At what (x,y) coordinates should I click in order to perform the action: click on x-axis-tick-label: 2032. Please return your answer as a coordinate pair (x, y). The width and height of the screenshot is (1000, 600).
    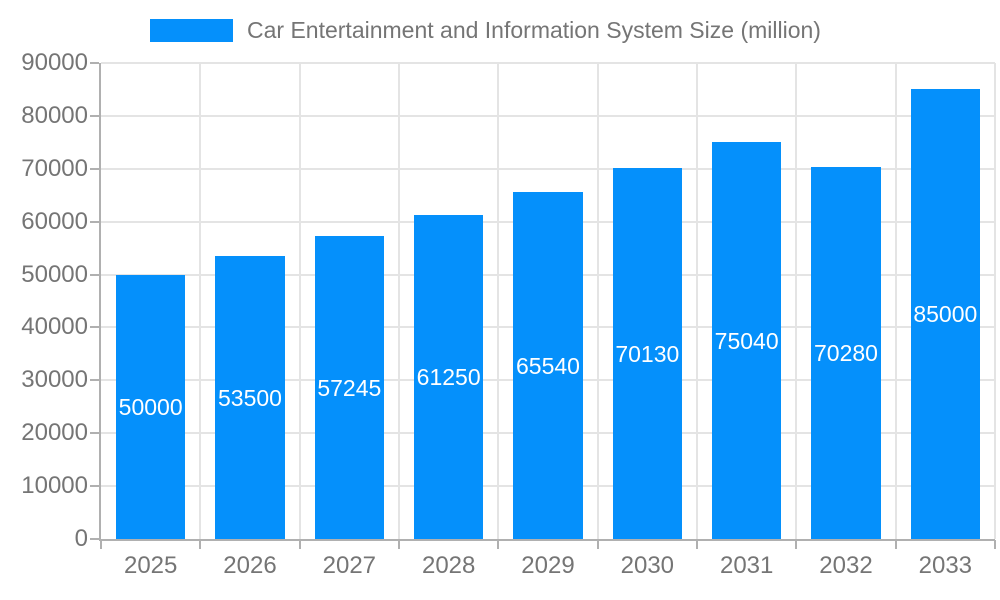
    Looking at the image, I should click on (846, 565).